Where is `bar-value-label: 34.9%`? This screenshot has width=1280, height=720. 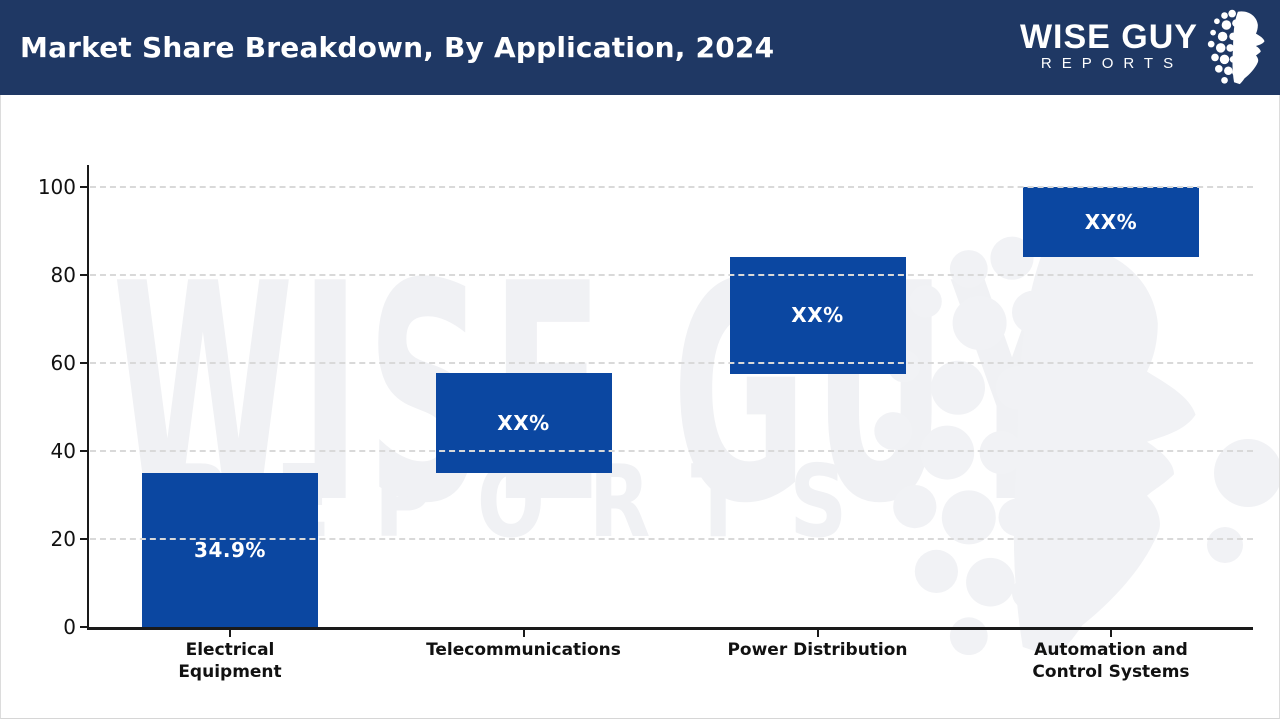
bar-value-label: 34.9% is located at coordinates (230, 550).